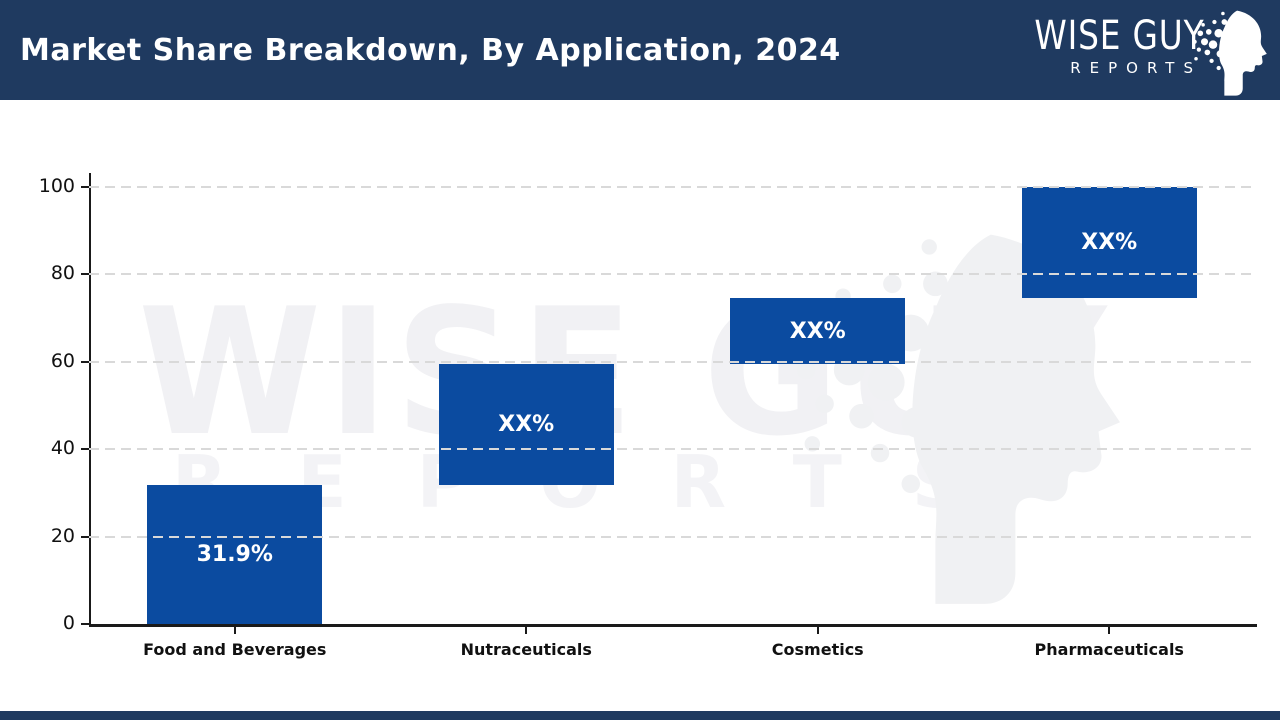 The image size is (1280, 720). What do you see at coordinates (62, 448) in the screenshot?
I see `y-axis-tick-label: 40` at bounding box center [62, 448].